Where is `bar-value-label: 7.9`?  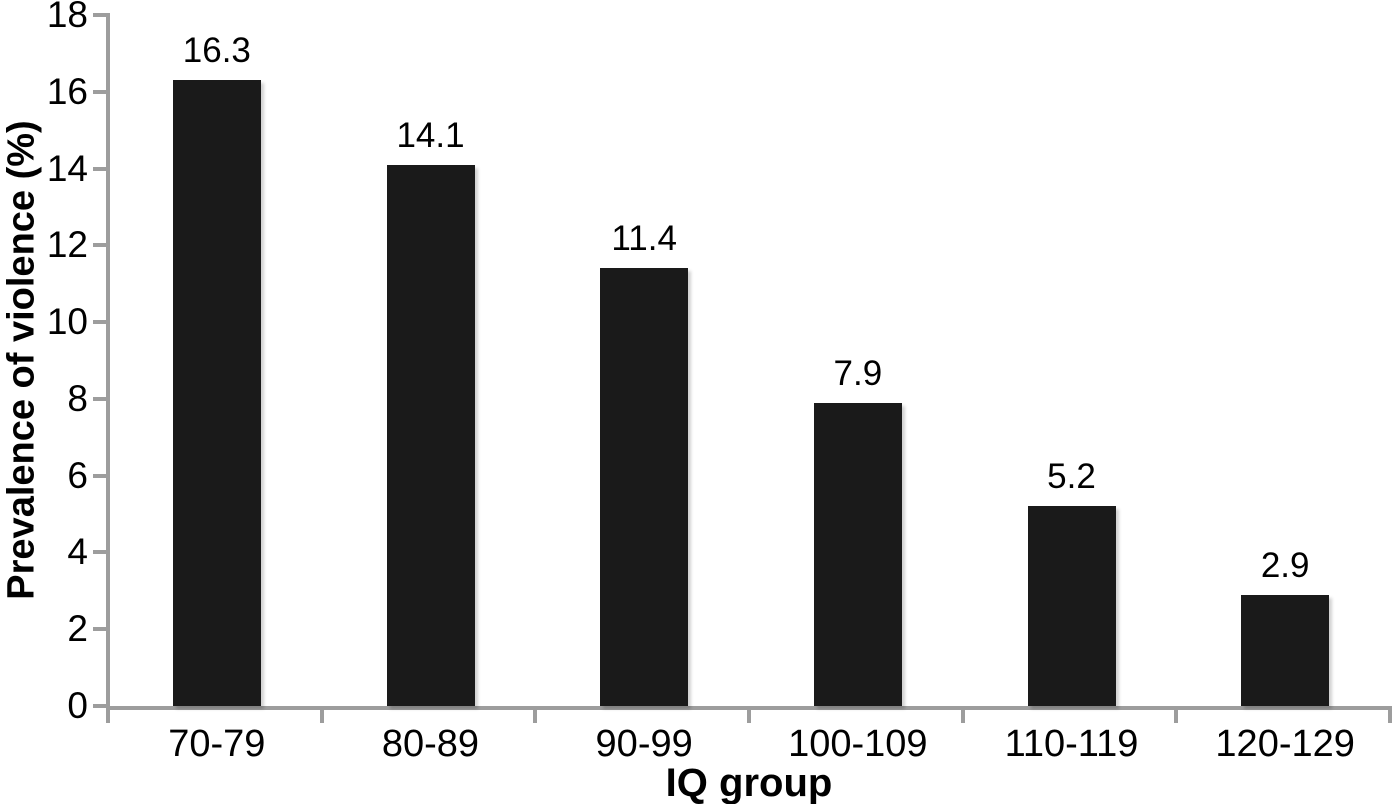
bar-value-label: 7.9 is located at coordinates (858, 373).